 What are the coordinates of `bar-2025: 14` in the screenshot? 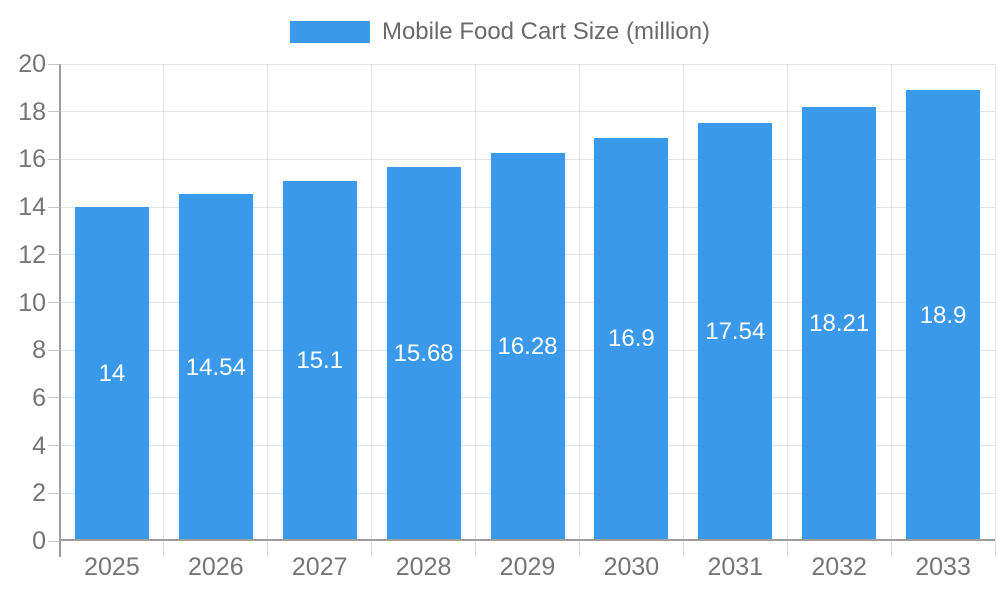 It's located at (111, 374).